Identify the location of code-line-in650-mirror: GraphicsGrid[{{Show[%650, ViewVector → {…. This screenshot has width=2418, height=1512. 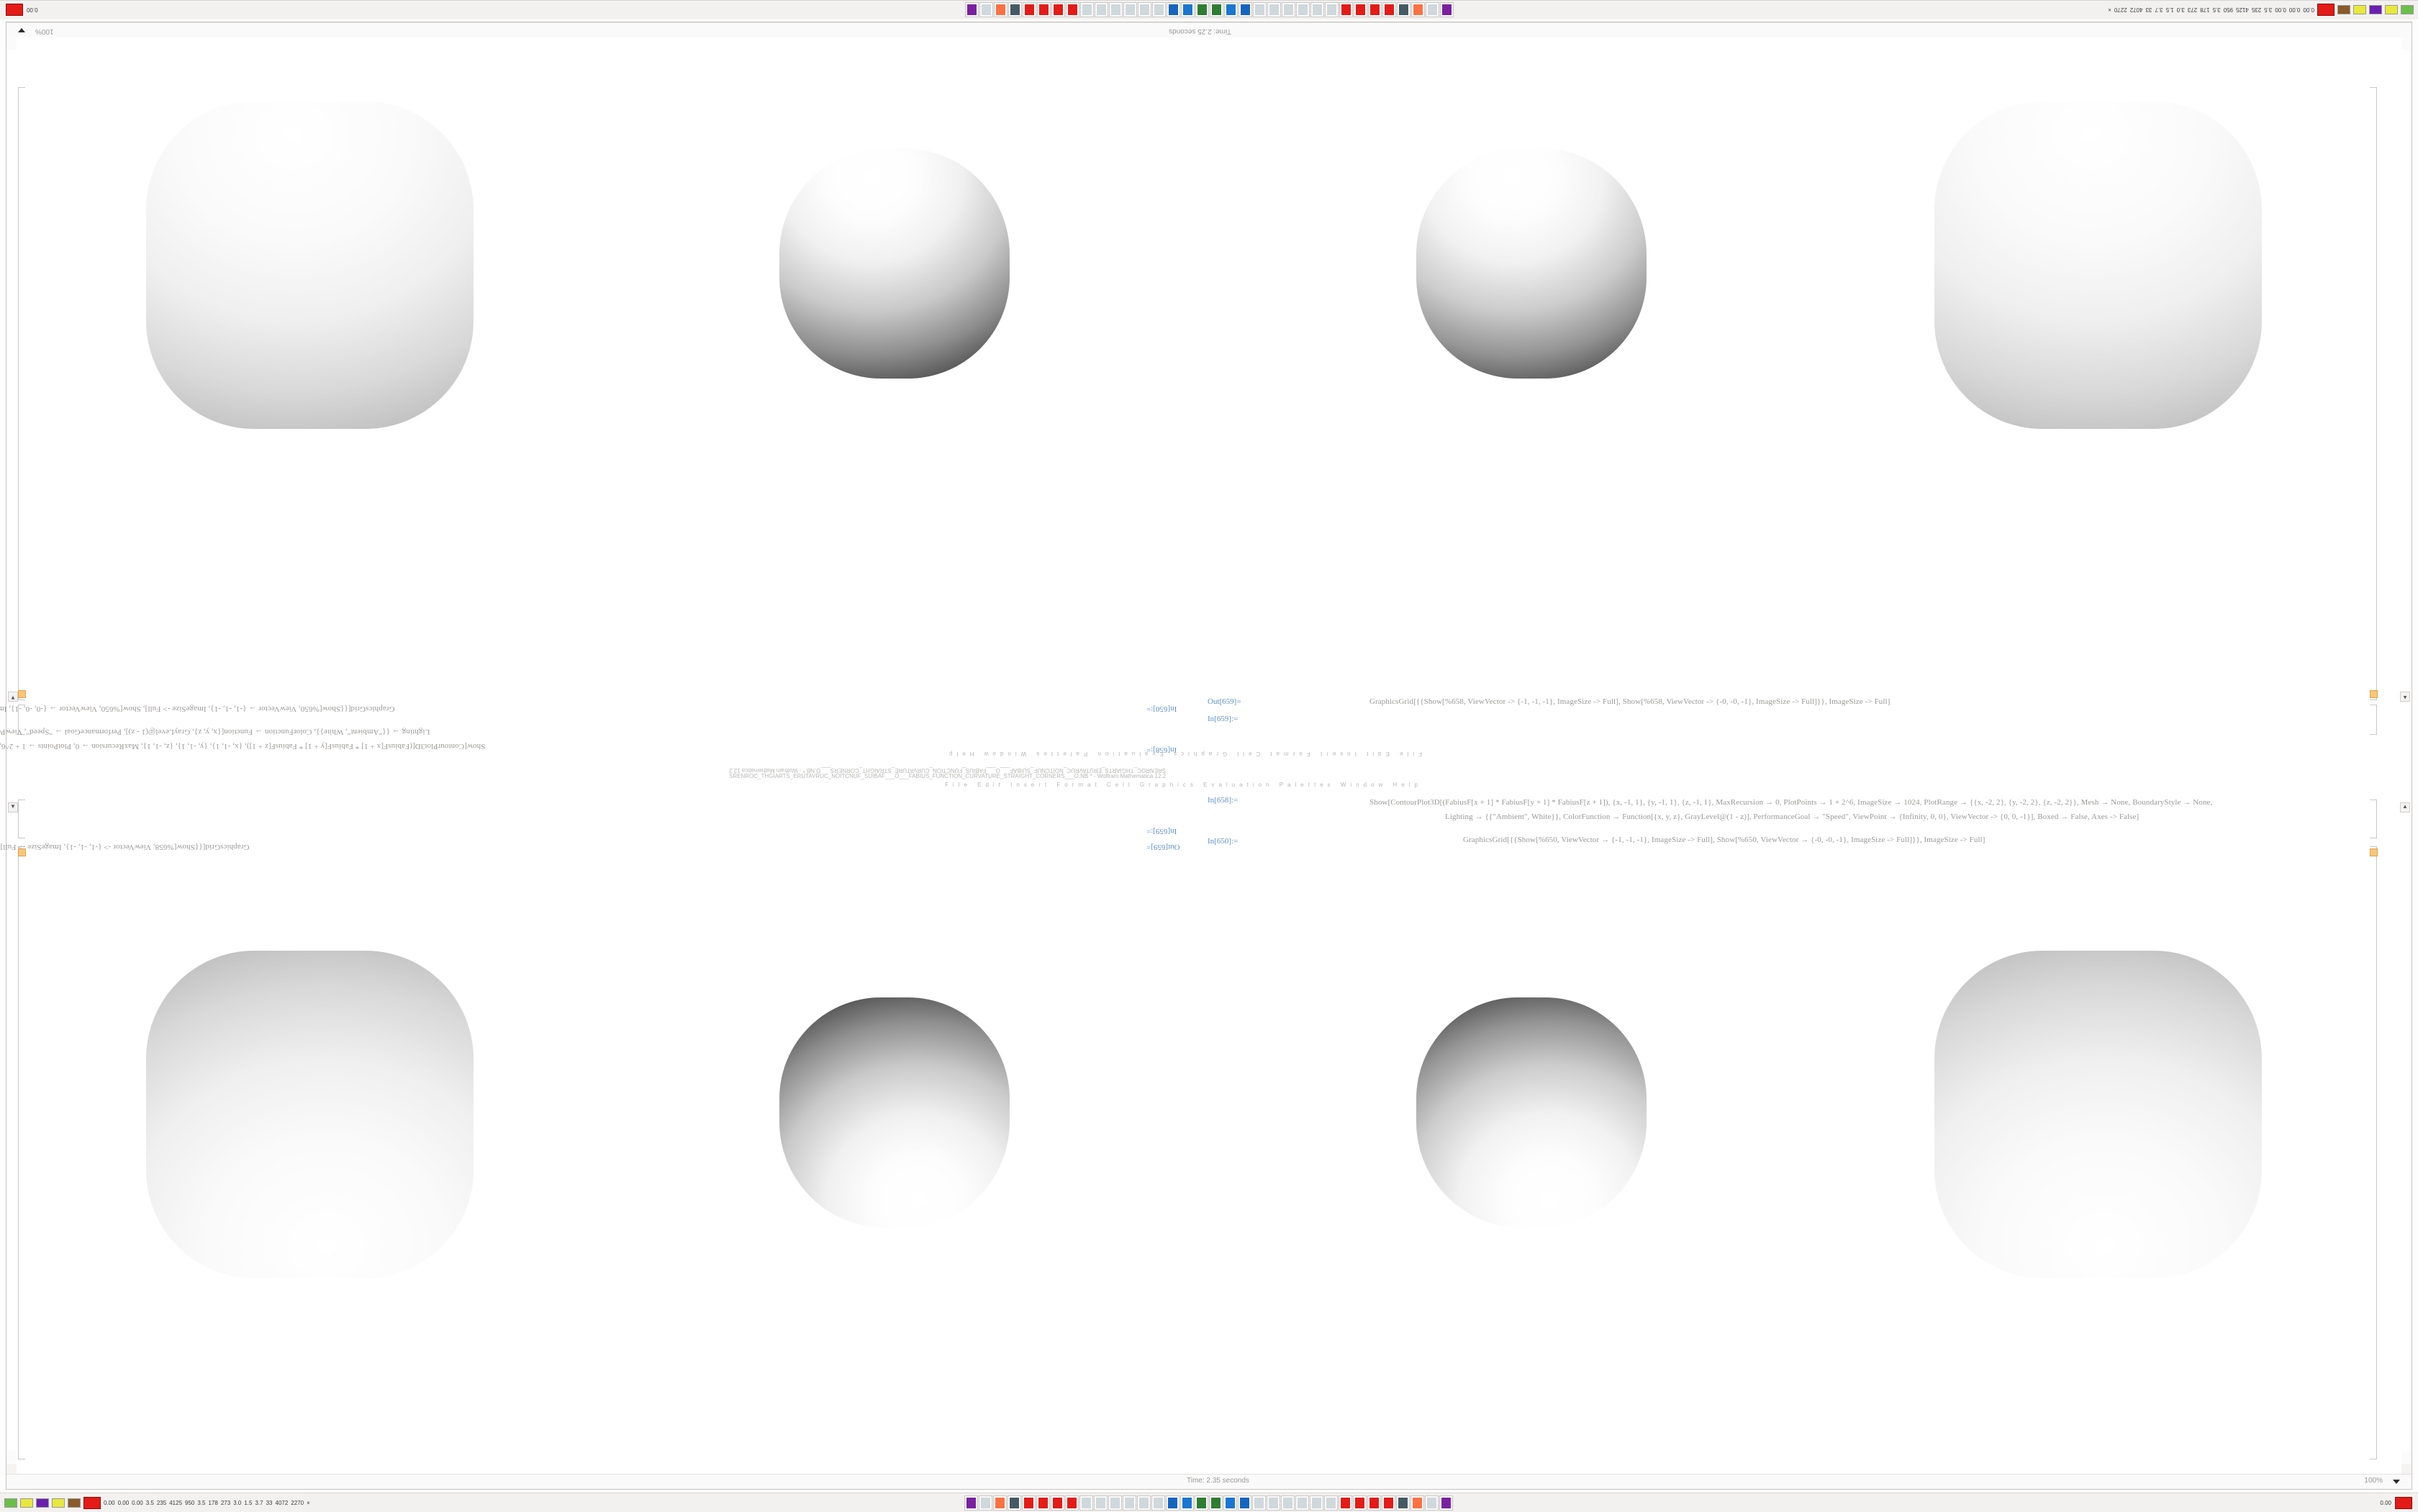
(197, 709).